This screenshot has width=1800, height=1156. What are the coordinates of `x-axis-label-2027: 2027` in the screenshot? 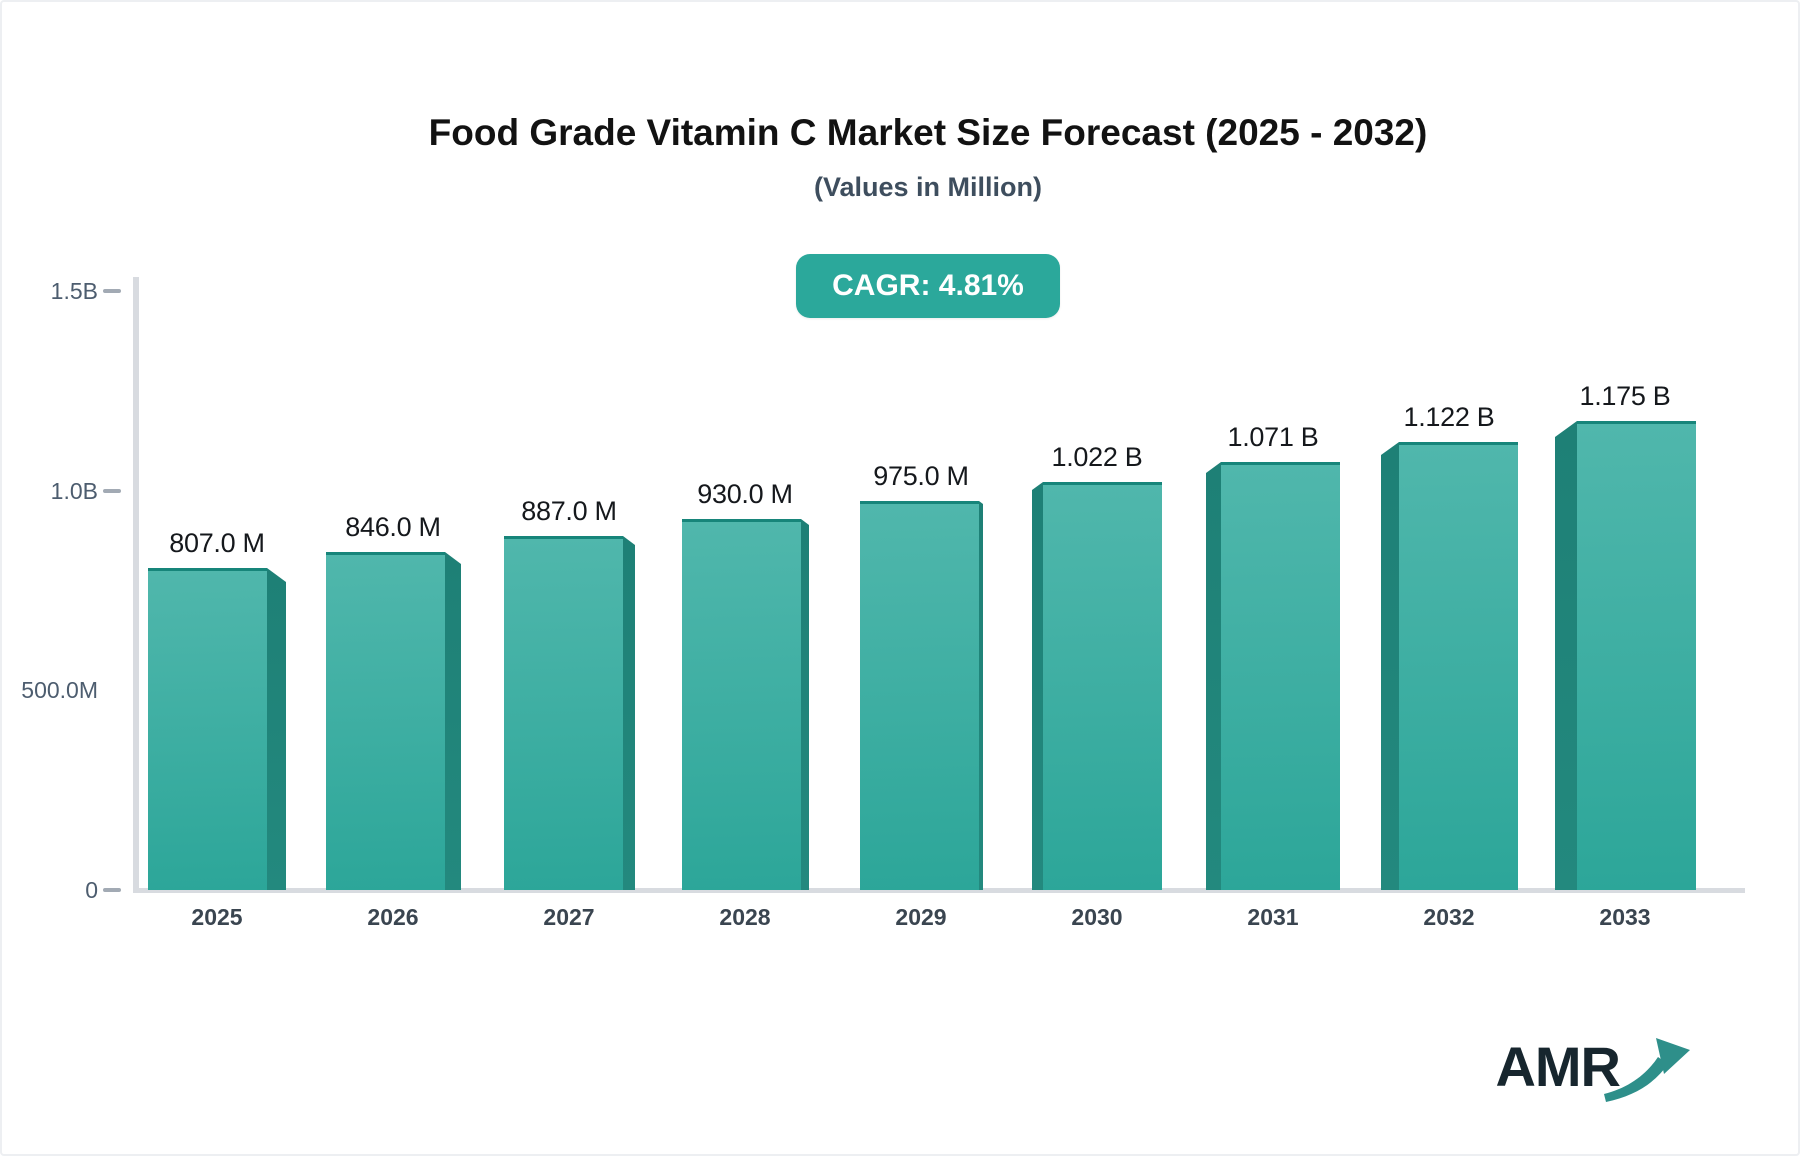 It's located at (569, 917).